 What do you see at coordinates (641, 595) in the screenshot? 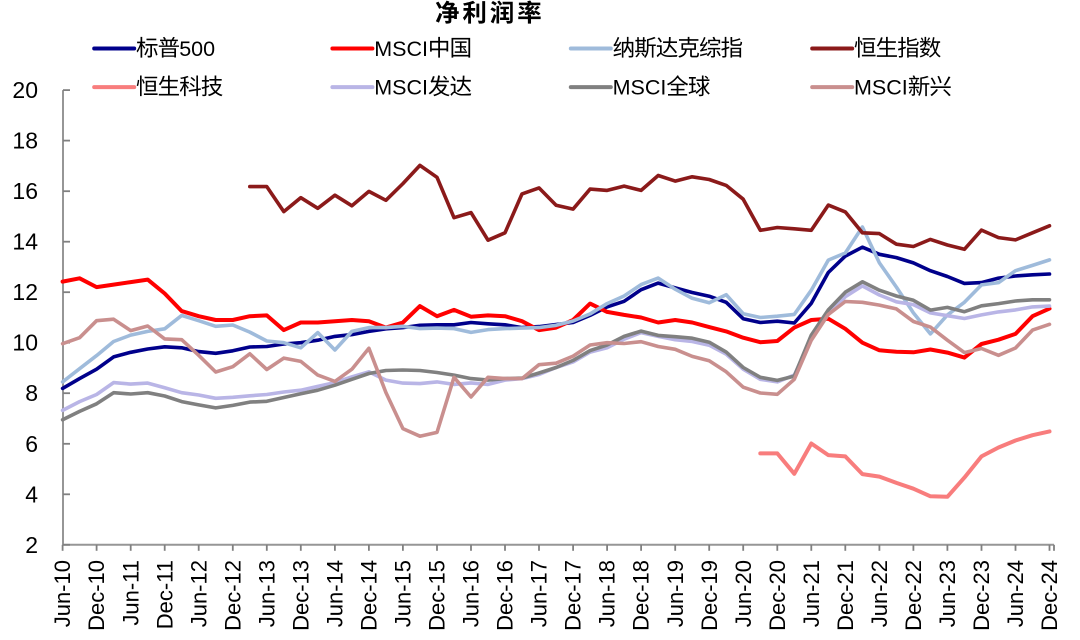
I see `svg-text: Dec-18` at bounding box center [641, 595].